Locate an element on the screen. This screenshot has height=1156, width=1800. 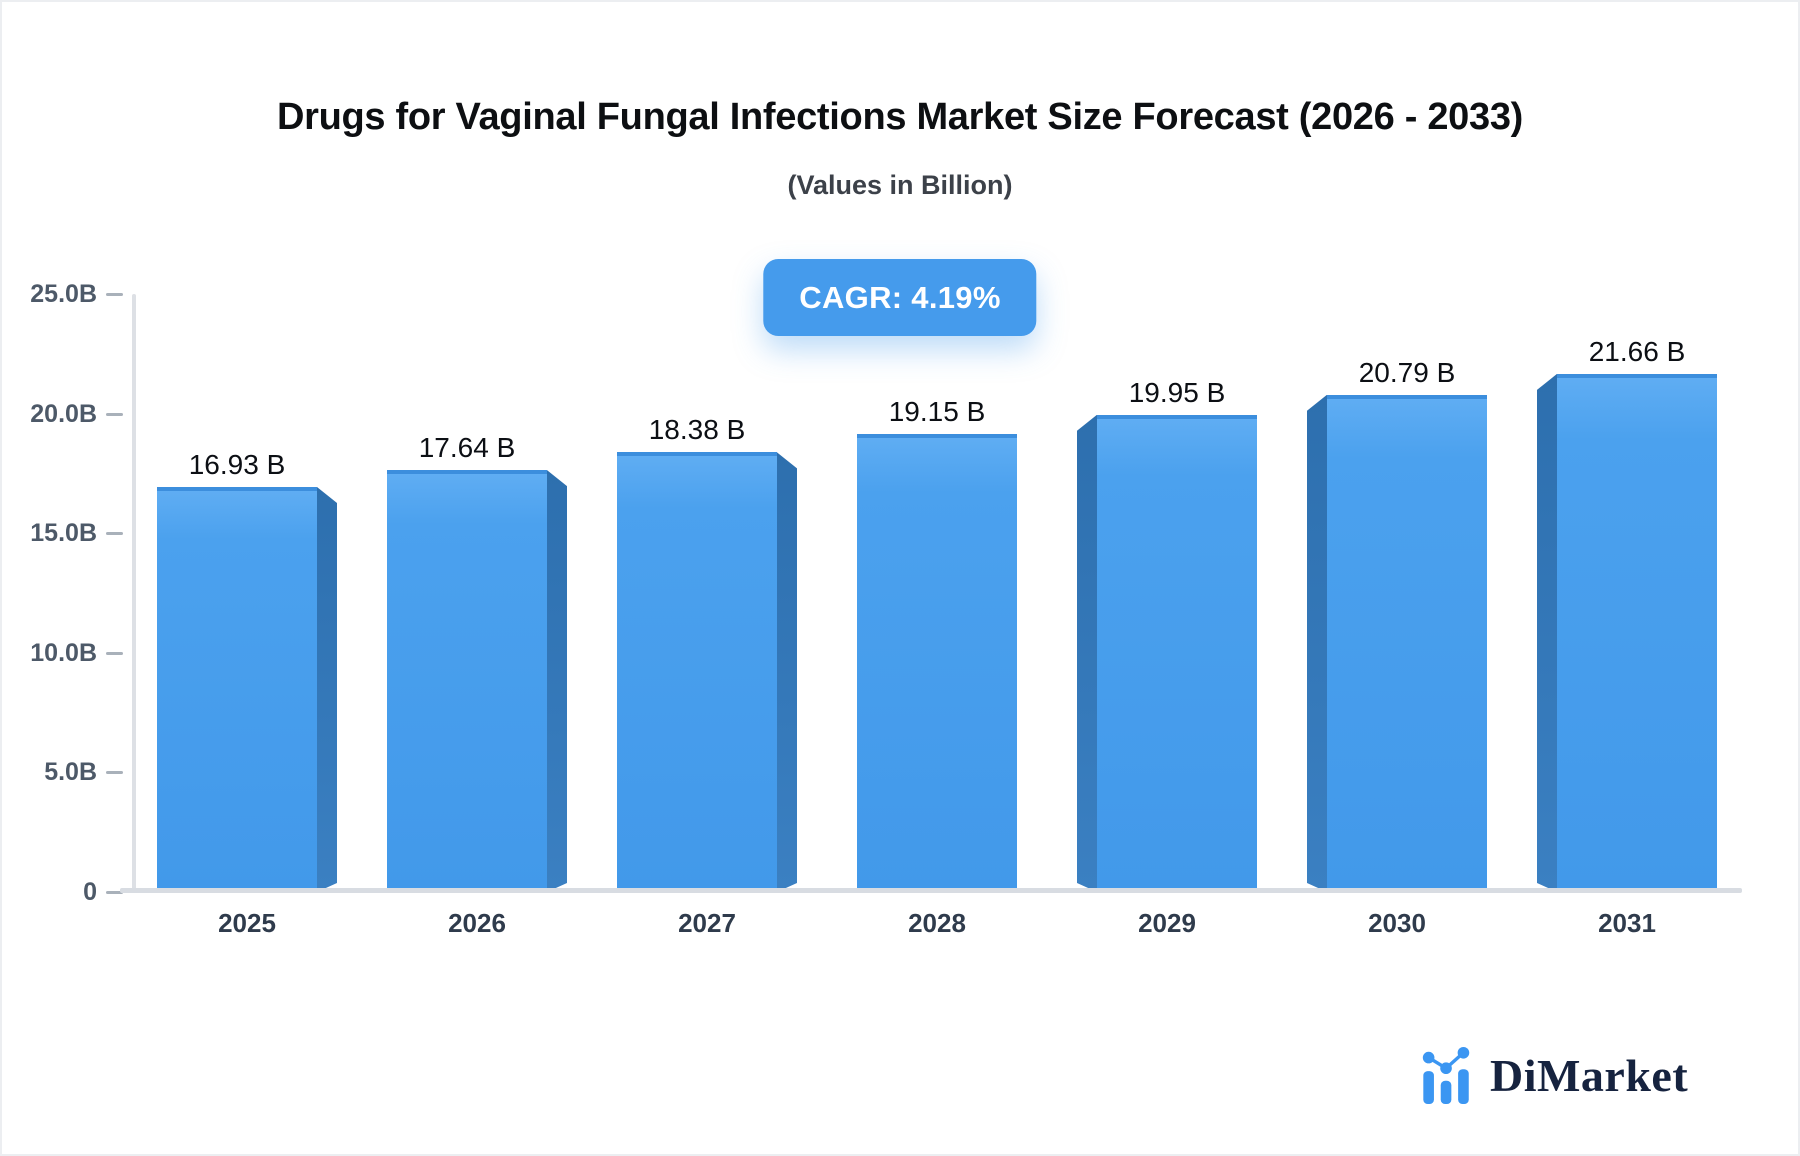
y-tick-label: 0 is located at coordinates (90, 892).